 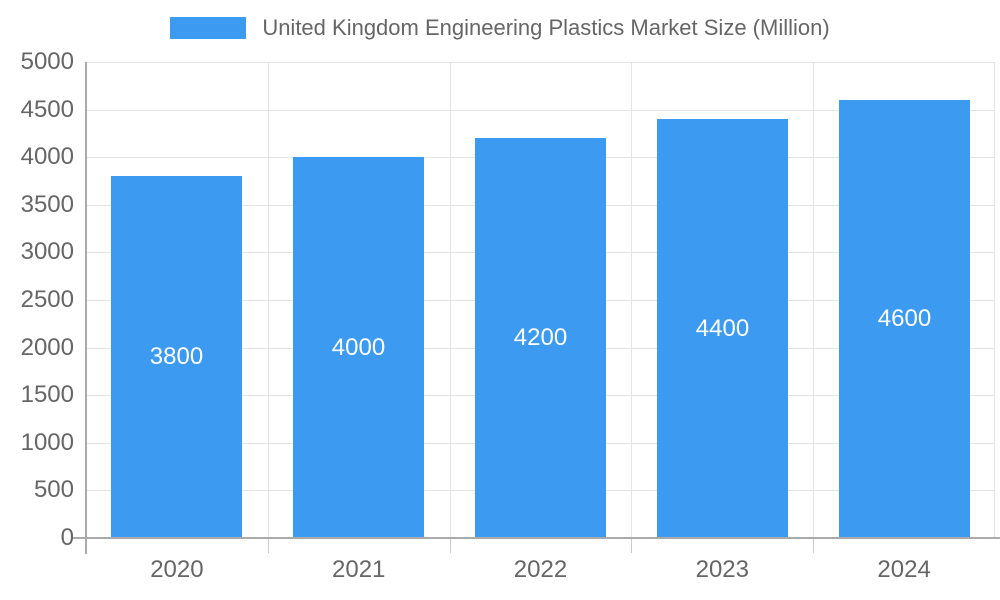 I want to click on bar-value-label: 4000, so click(x=358, y=347).